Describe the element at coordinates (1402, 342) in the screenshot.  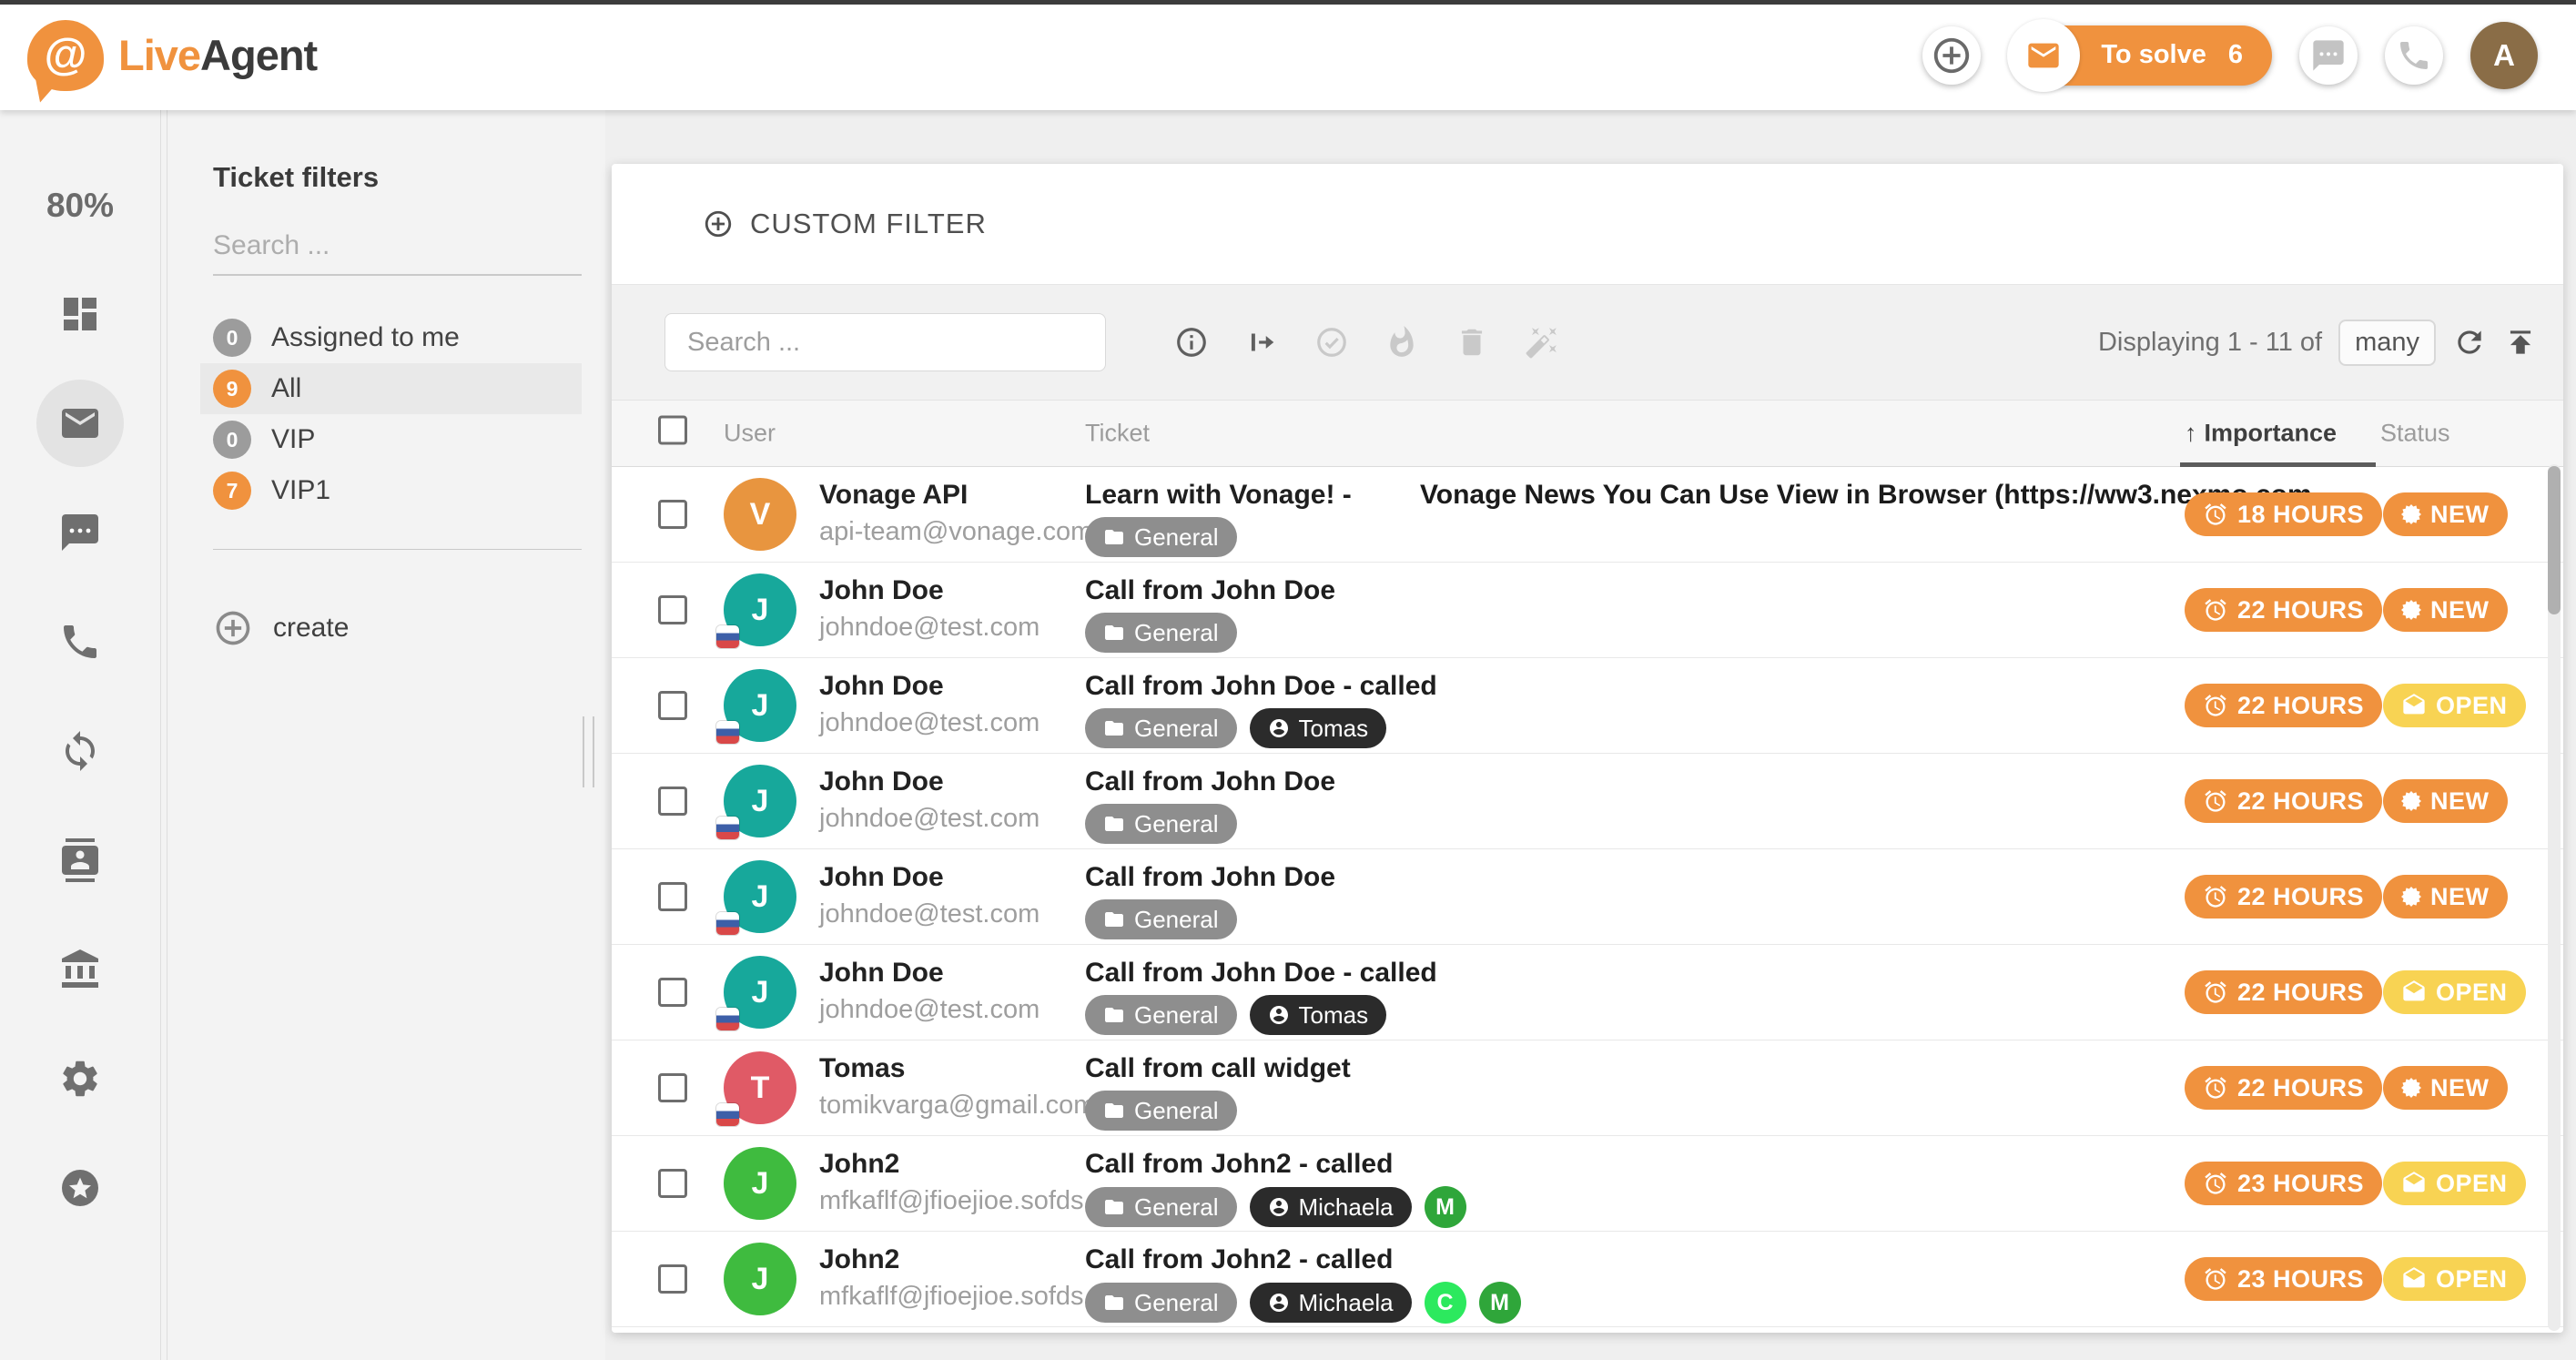
I see `spam-button` at that location.